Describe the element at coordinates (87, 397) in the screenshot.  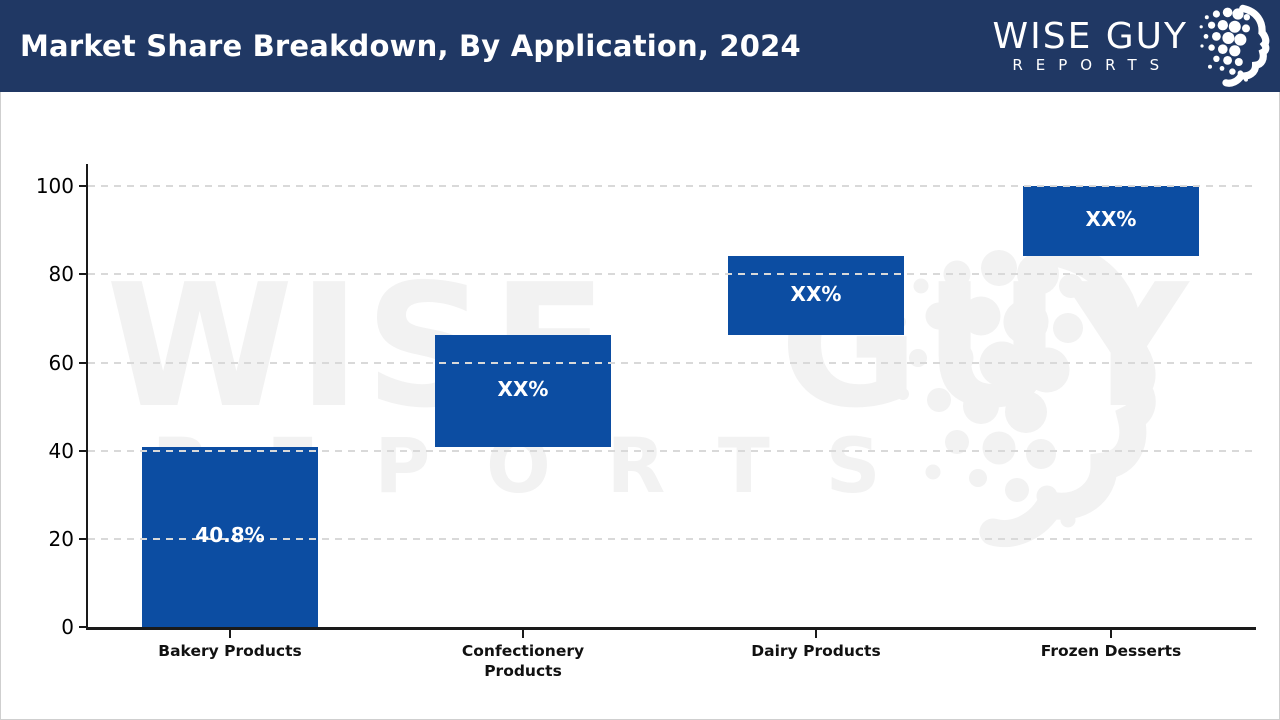
I see `y-axis-line` at that location.